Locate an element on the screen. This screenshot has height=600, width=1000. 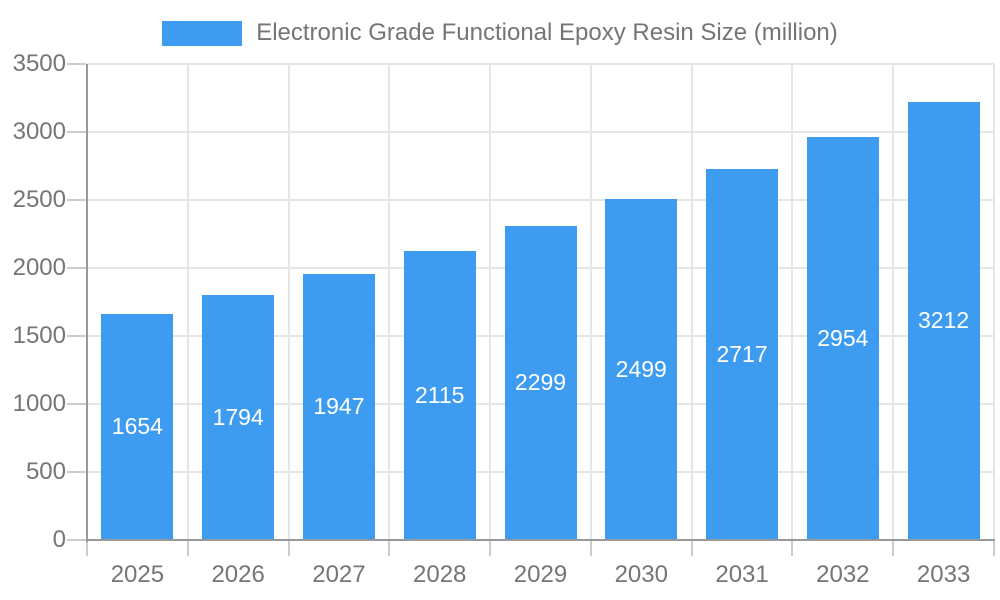
x-tick-label: 2033 is located at coordinates (943, 574).